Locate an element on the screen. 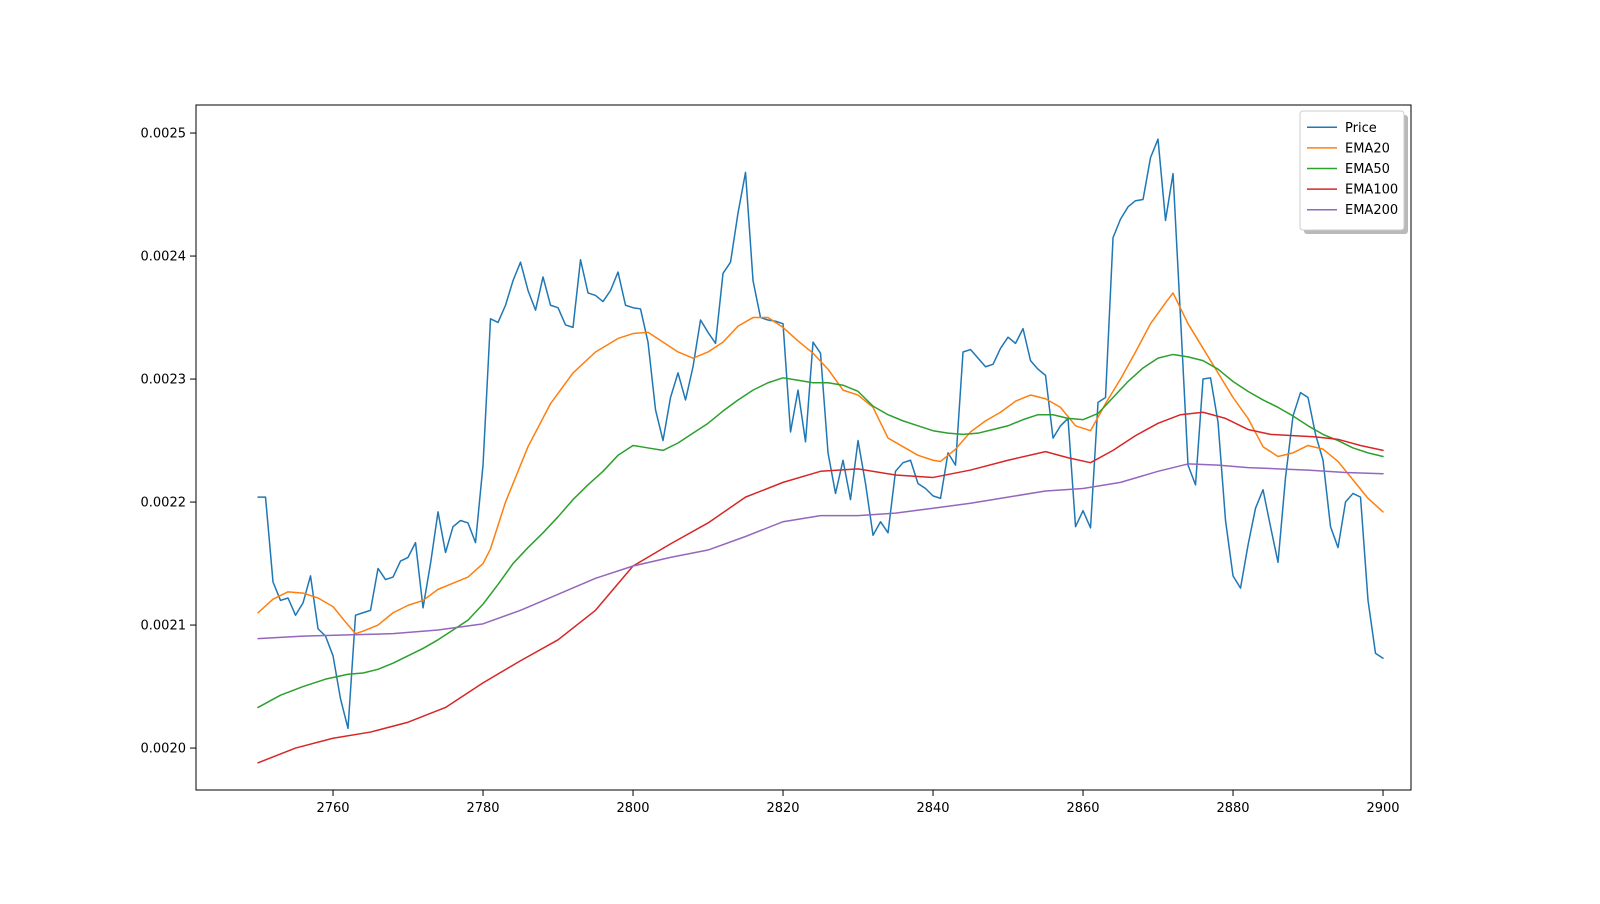 This screenshot has width=1600, height=904. legend-label-ema200: EMA200 is located at coordinates (1371, 210).